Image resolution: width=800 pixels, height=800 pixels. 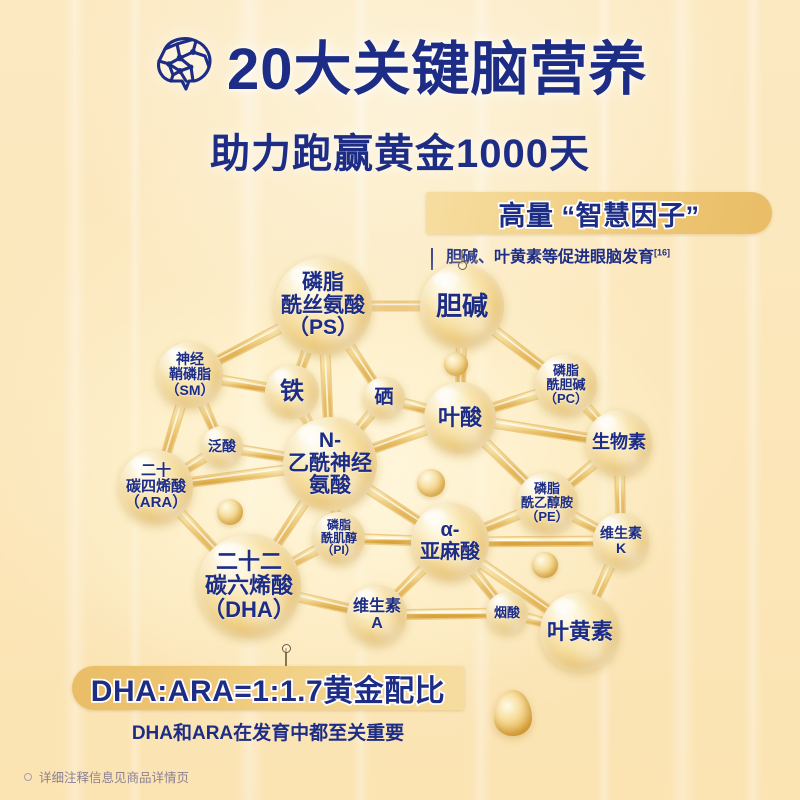 I want to click on callout-top: 高量 “智慧因子” 胆碱、叶黄素等促进眼脑发育[16], so click(x=599, y=231).